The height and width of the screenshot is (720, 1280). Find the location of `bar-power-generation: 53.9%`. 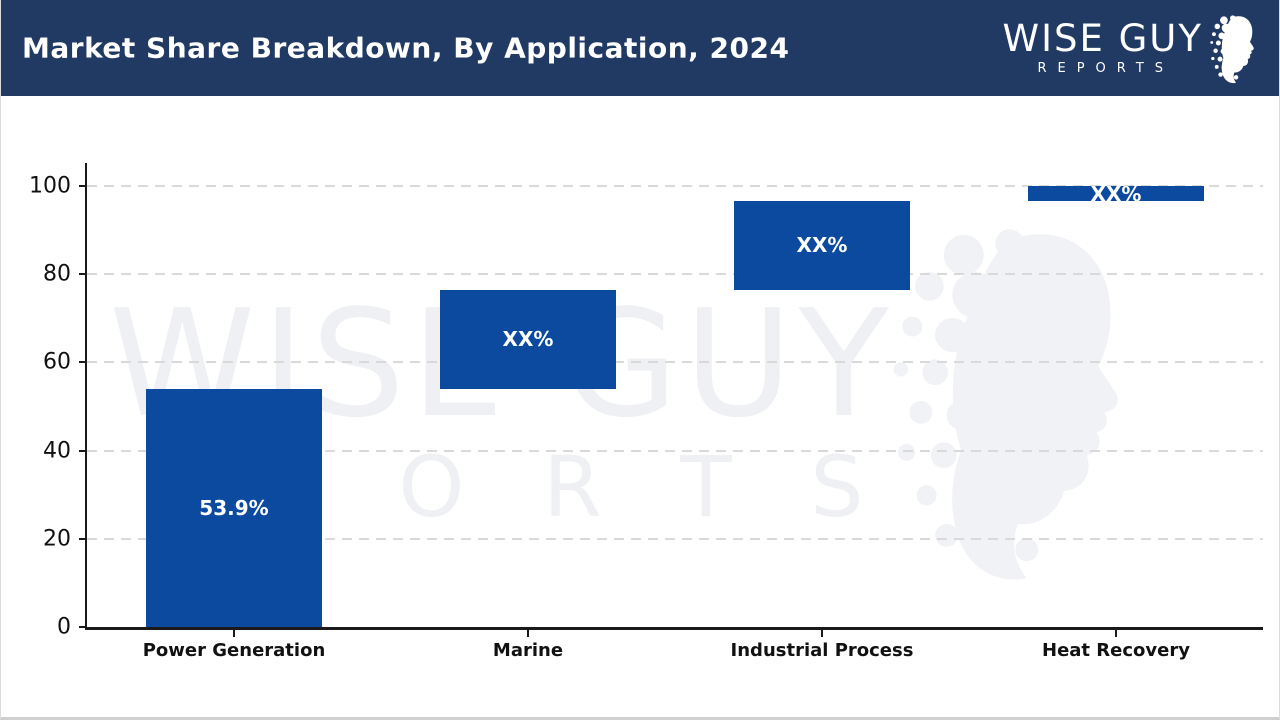

bar-power-generation: 53.9% is located at coordinates (234, 508).